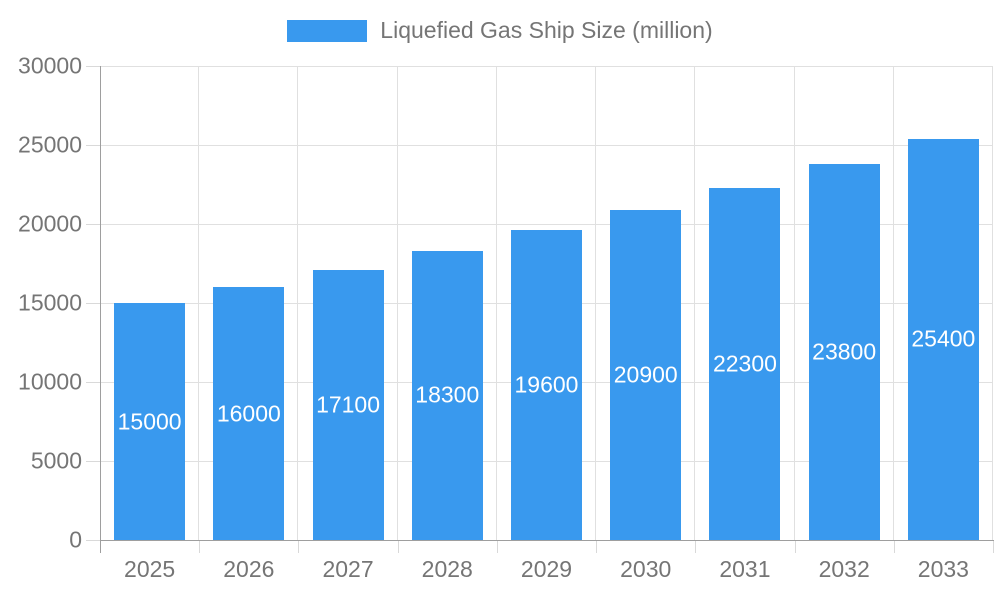 The image size is (1000, 600). I want to click on x-axis-label: 2032, so click(844, 569).